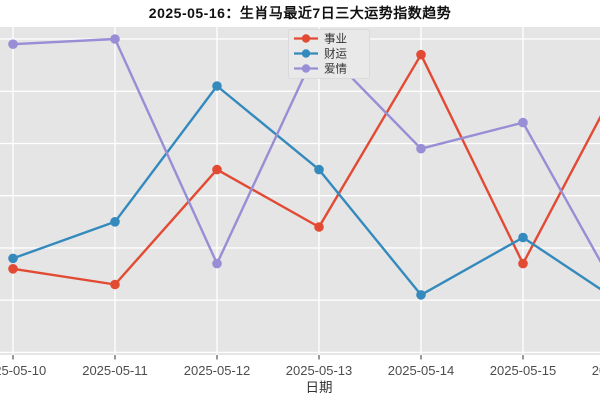 This screenshot has width=600, height=400. What do you see at coordinates (320, 39) in the screenshot?
I see `legend-item-事业: 事业` at bounding box center [320, 39].